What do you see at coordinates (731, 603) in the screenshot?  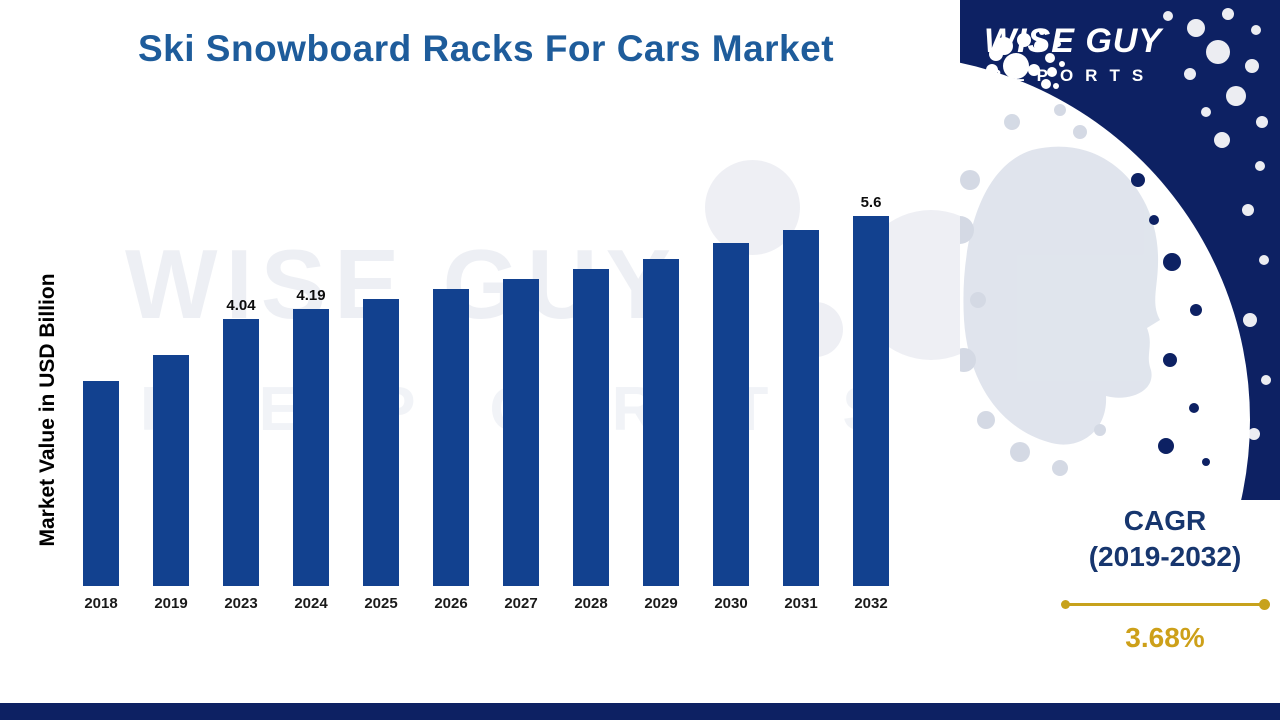 I see `x-axis-tick-label: 2030` at bounding box center [731, 603].